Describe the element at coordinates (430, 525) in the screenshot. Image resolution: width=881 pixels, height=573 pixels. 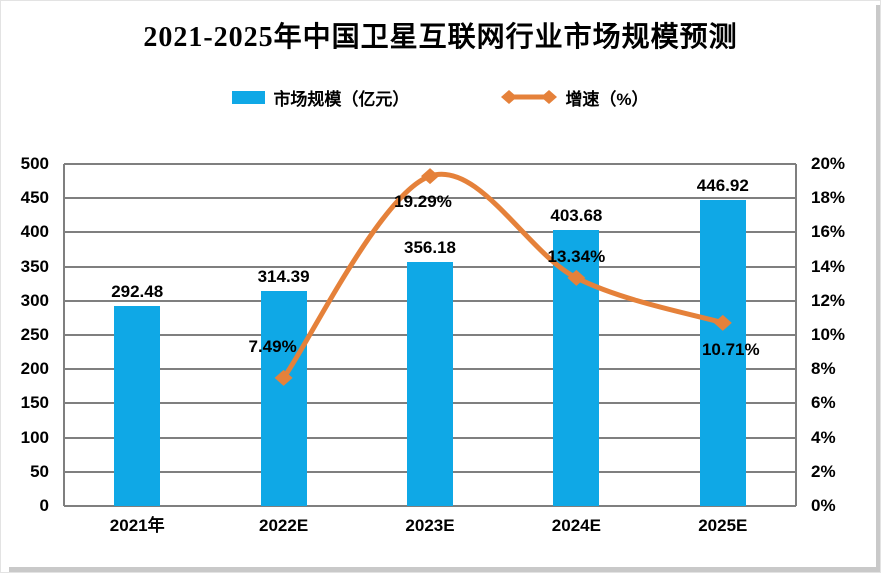
I see `x-axis-label: 2023E` at that location.